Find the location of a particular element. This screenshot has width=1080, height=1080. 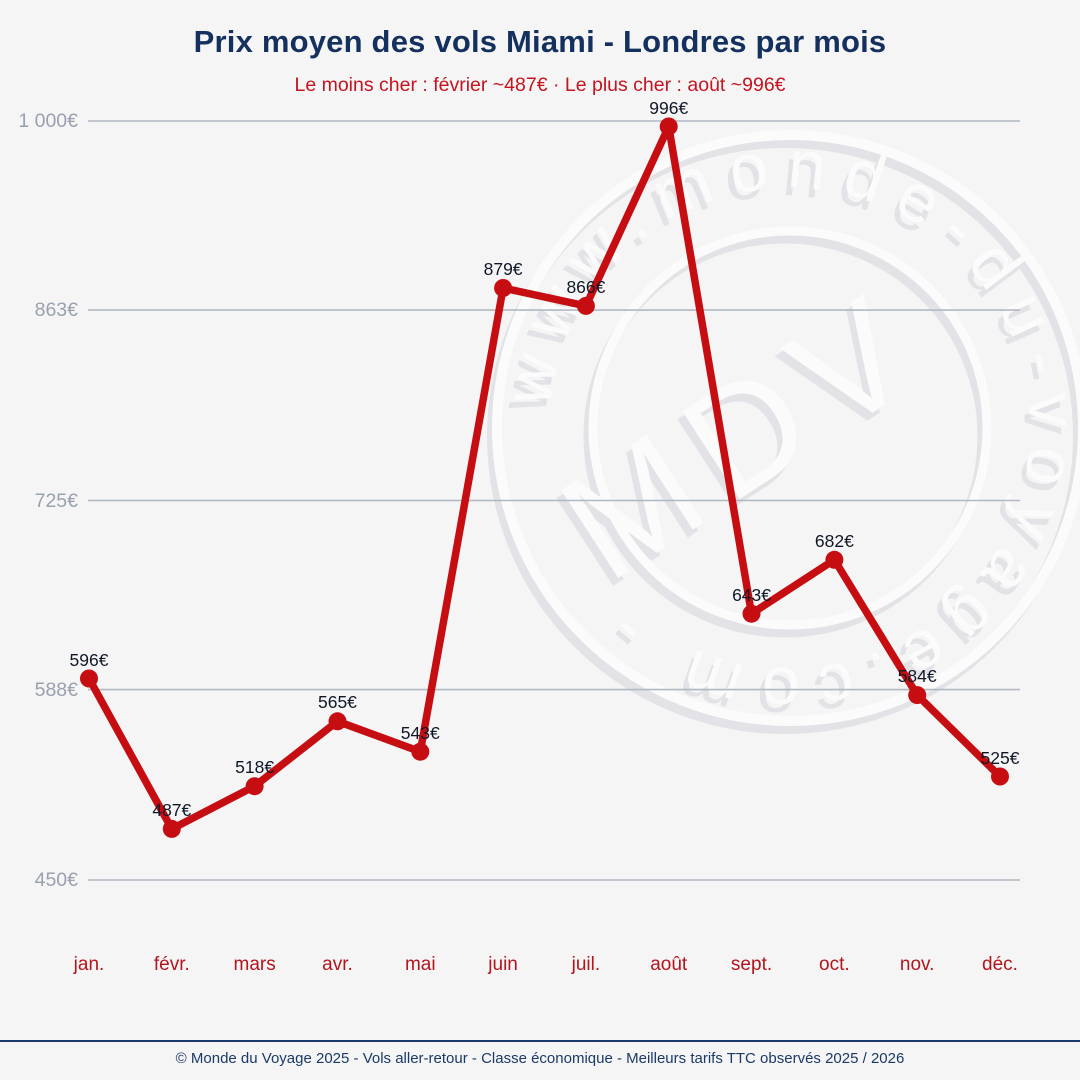

data-point-label: 879€ is located at coordinates (503, 268).